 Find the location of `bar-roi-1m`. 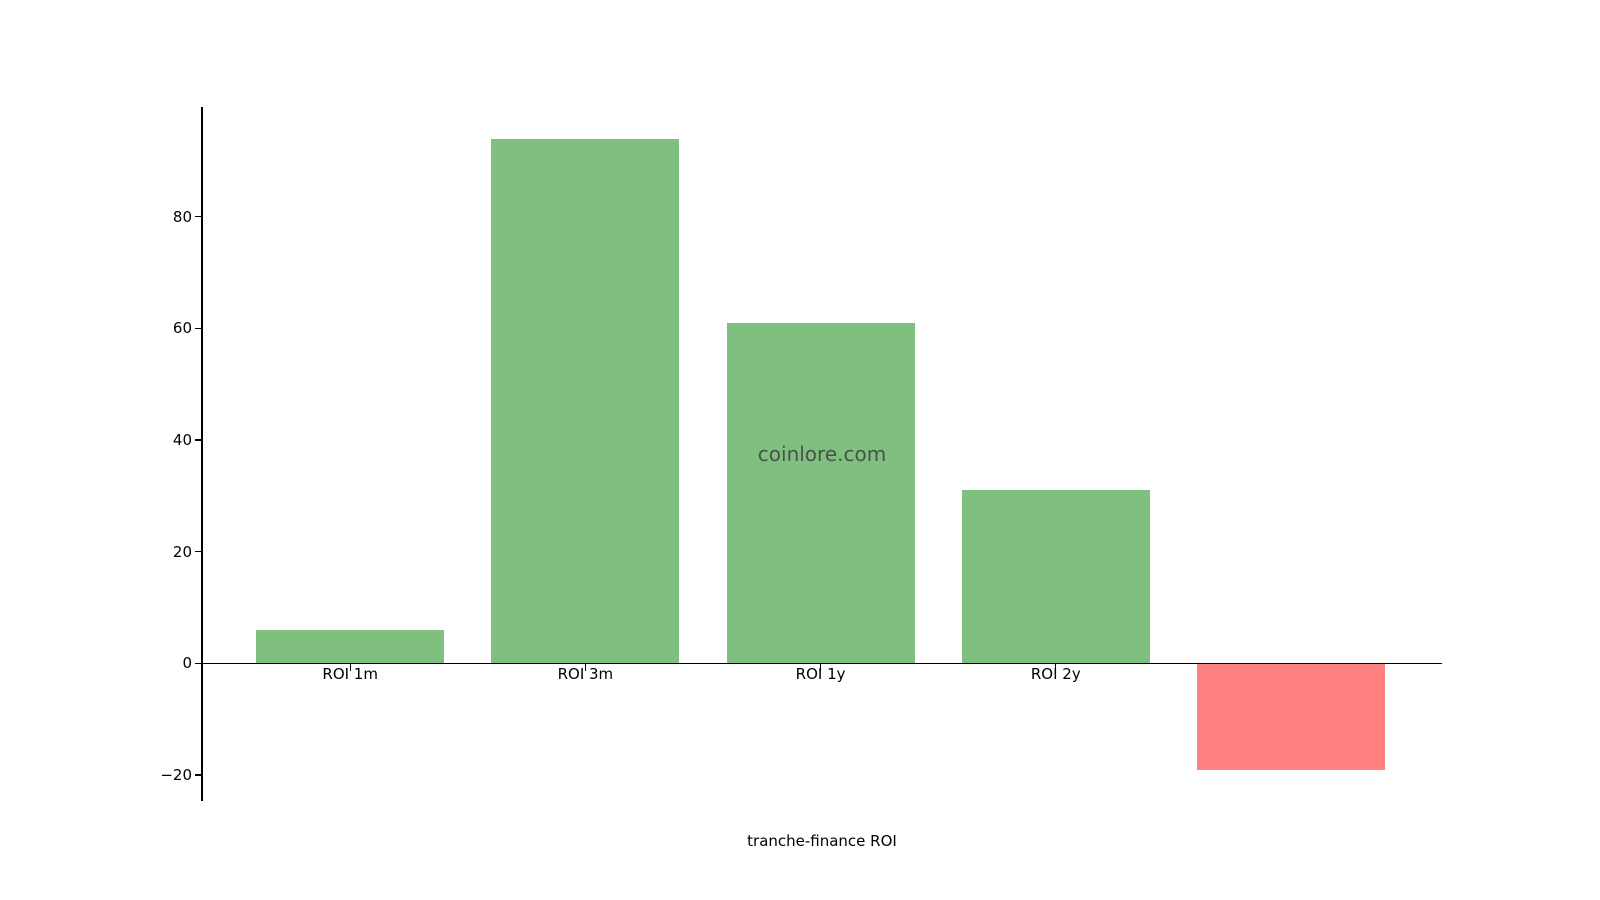

bar-roi-1m is located at coordinates (350, 646).